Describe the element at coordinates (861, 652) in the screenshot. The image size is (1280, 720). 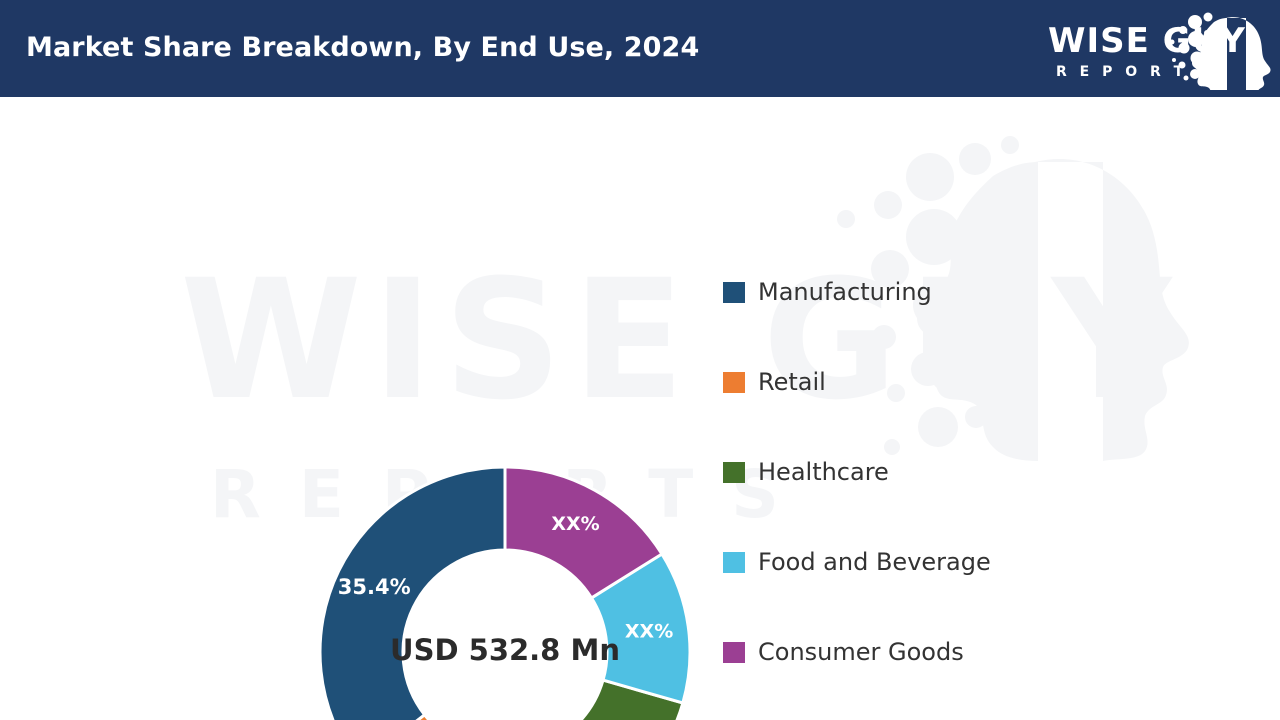
I see `legend-label-consumer-goods: Consumer Goods` at that location.